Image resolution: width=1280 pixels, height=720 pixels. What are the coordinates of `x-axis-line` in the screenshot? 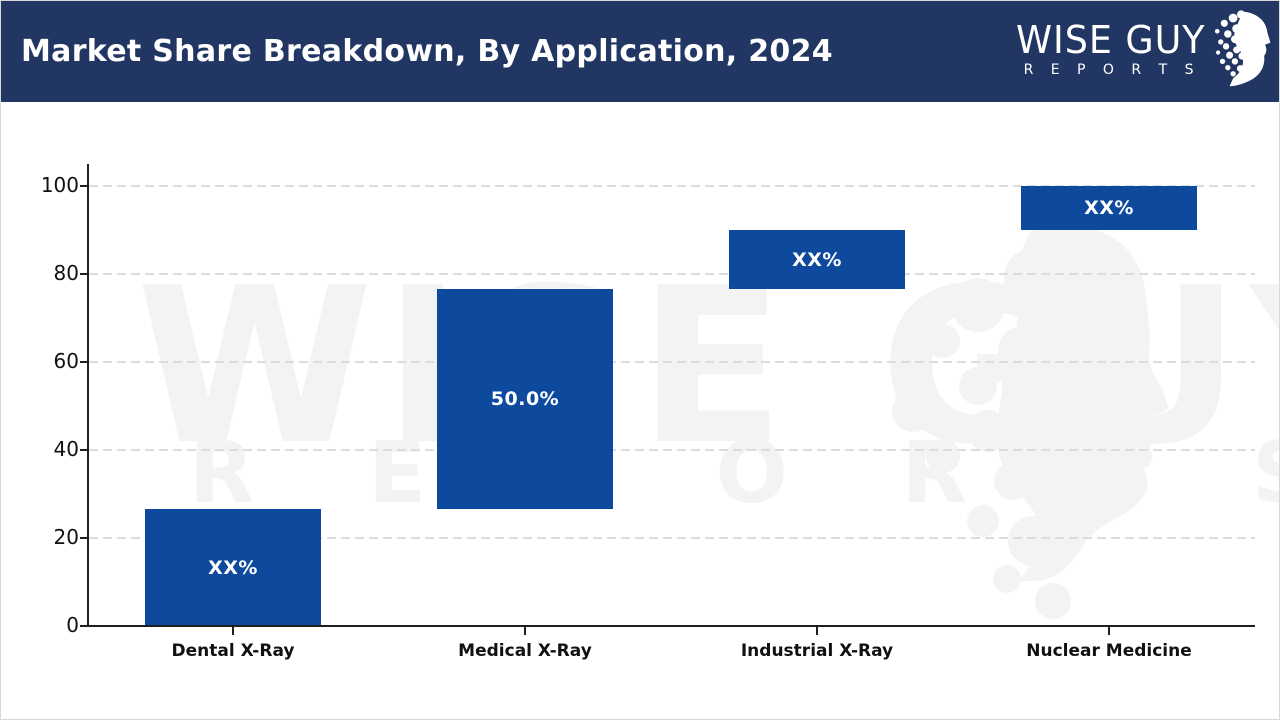 It's located at (671, 626).